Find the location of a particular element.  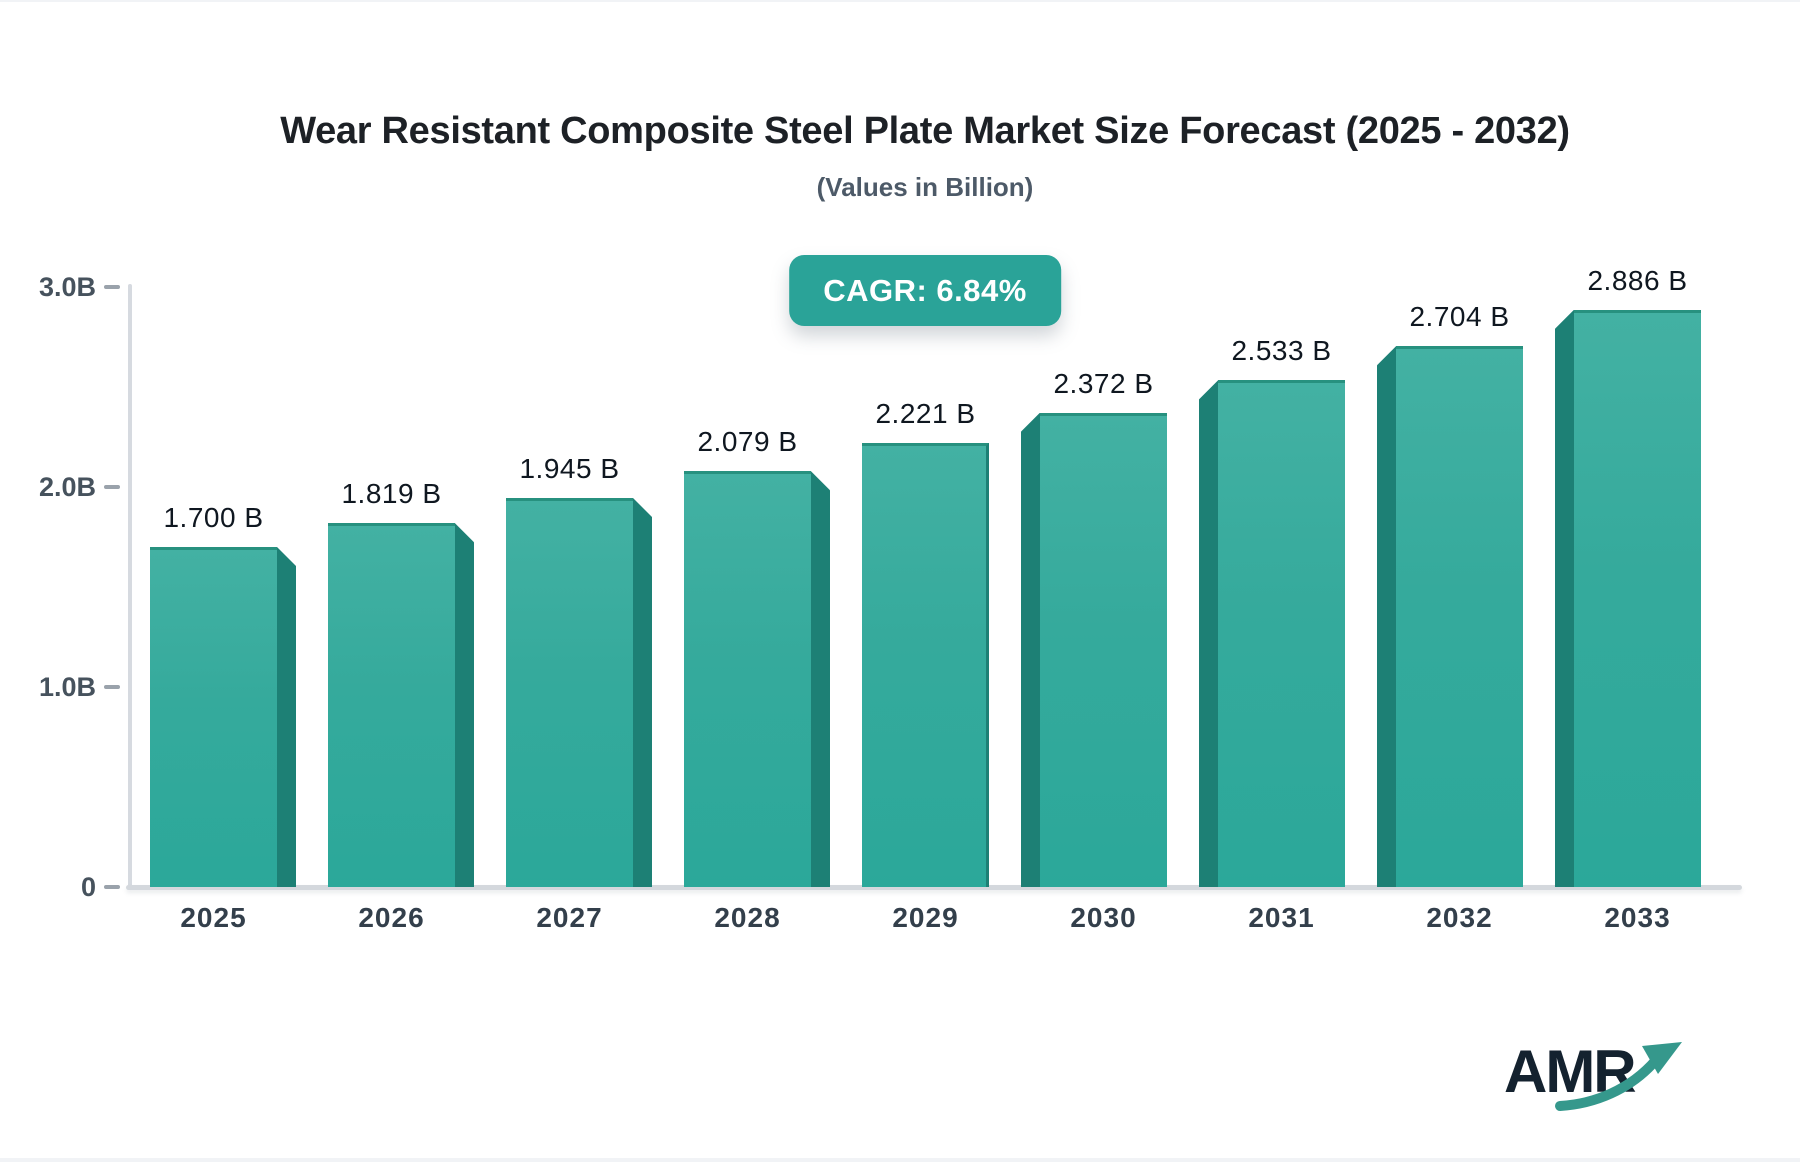

bar-value-label: 2.704 B is located at coordinates (1459, 317).